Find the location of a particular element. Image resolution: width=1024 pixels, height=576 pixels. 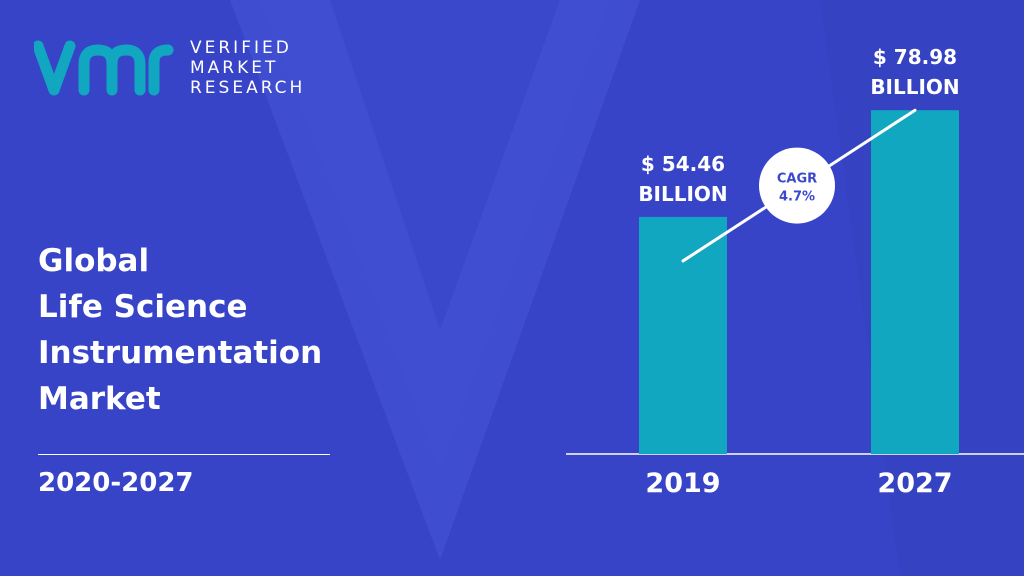

title-divider is located at coordinates (184, 454).